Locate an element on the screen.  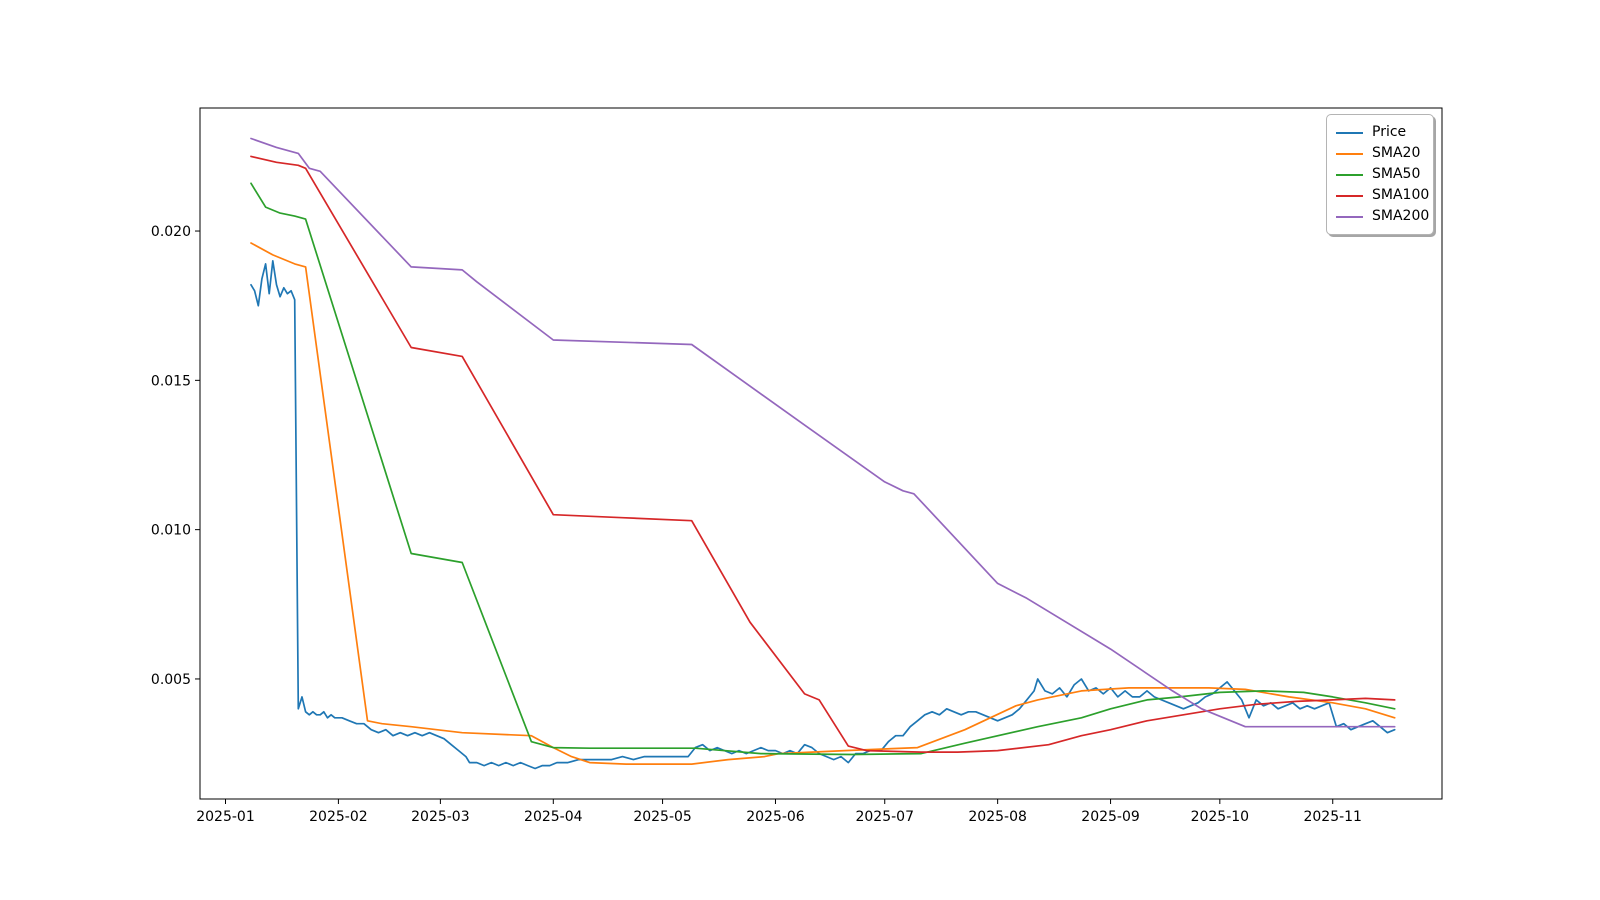
x-axis-tick-label: 2025-01 is located at coordinates (225, 817).